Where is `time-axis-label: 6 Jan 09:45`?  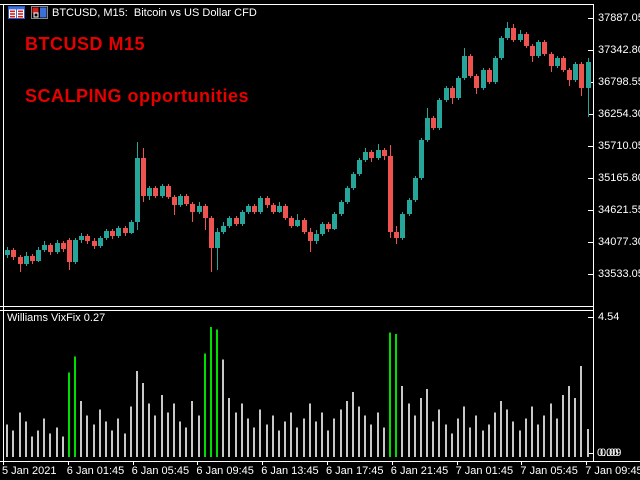 time-axis-label: 6 Jan 09:45 is located at coordinates (225, 471).